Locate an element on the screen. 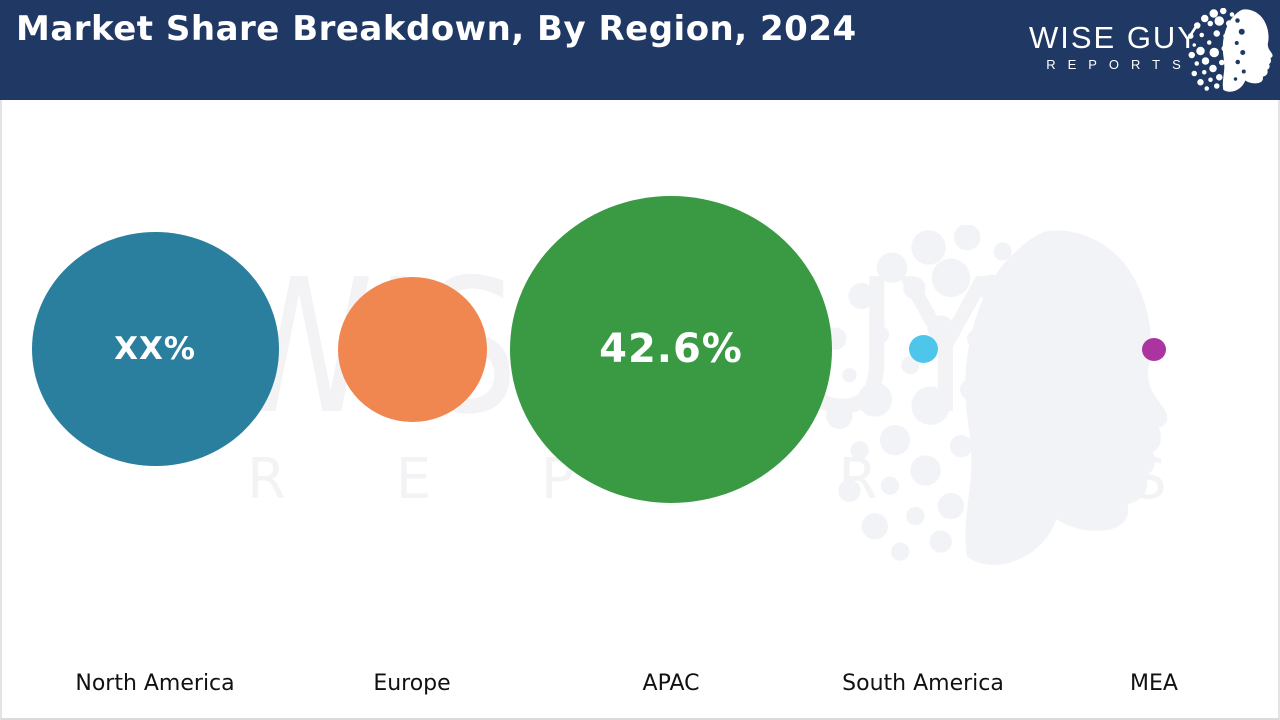 This screenshot has width=1280, height=720. page-title: Market Share Breakdown, By Region, 2024 is located at coordinates (436, 29).